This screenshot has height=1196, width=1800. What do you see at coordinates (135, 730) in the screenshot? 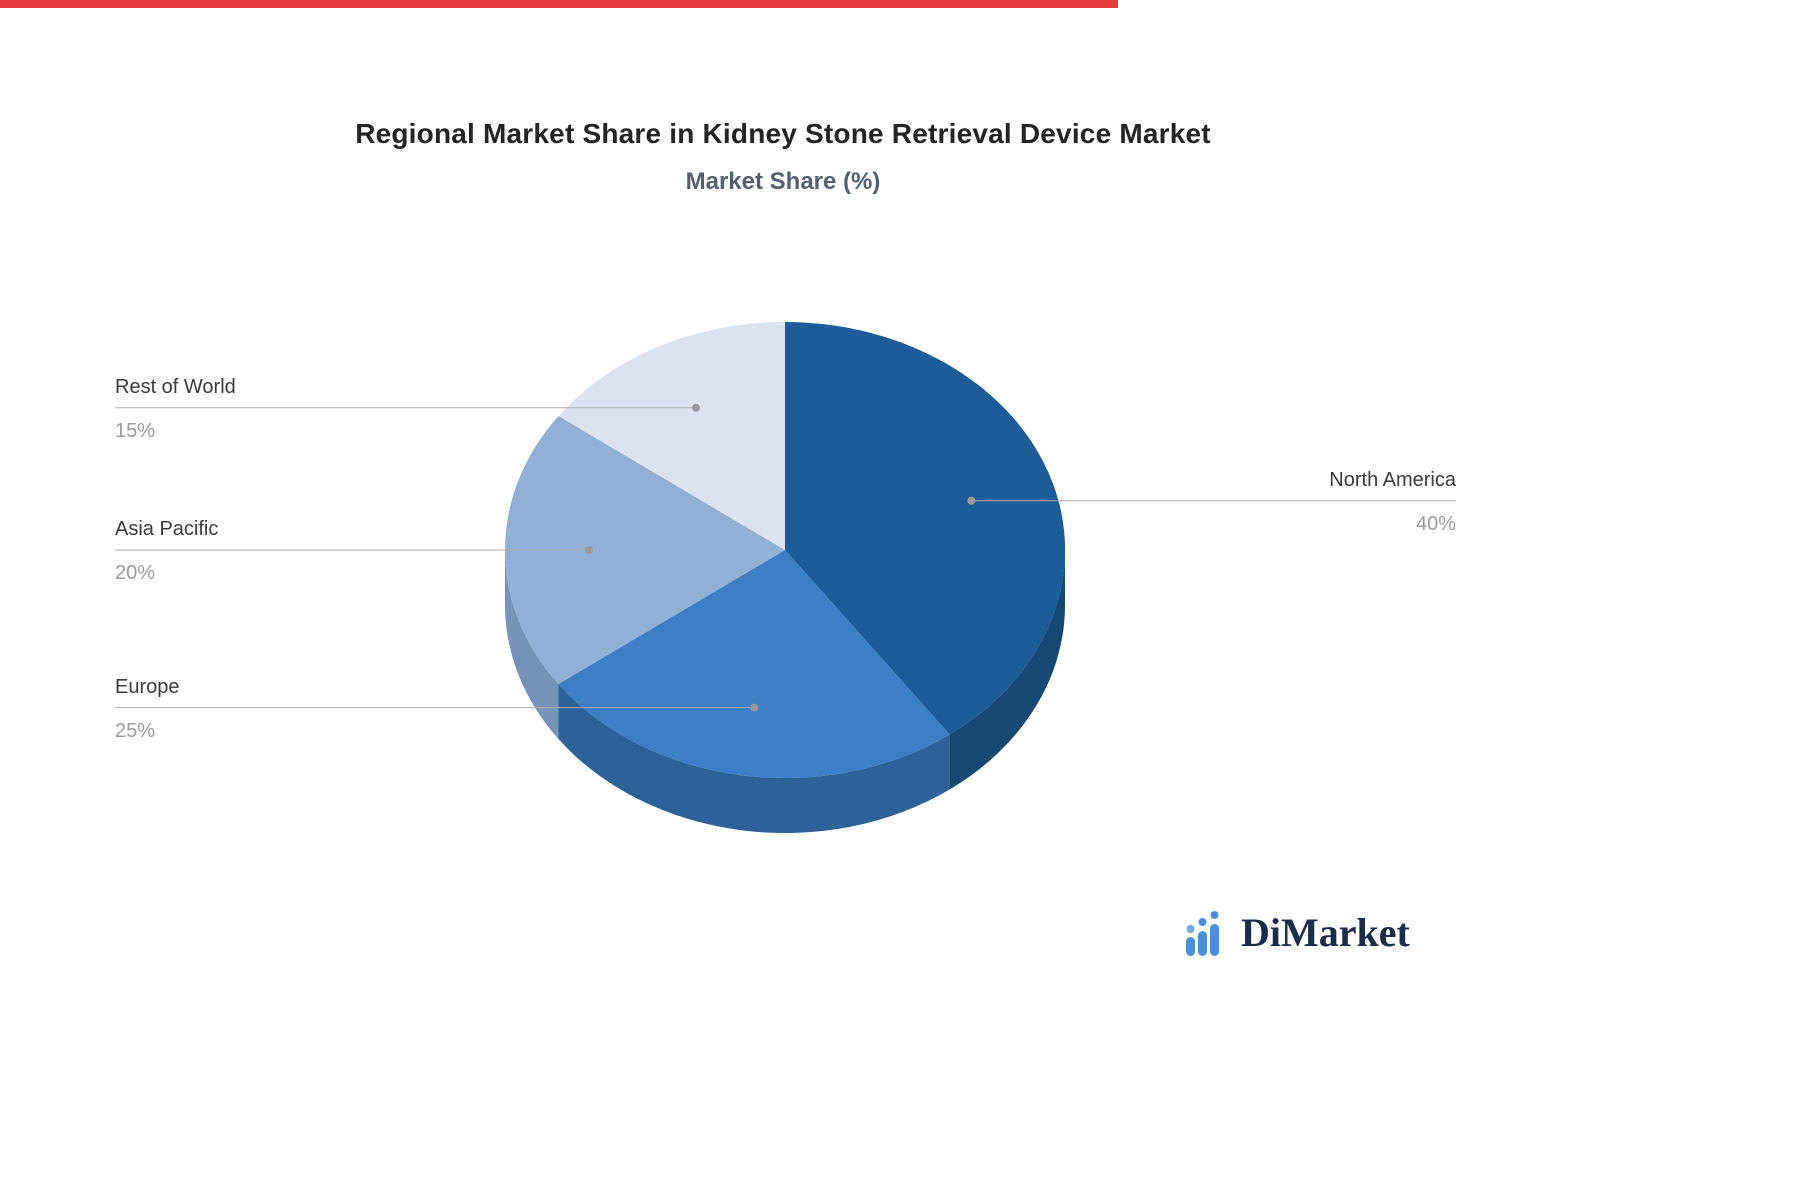
I see `slice-value-text: 25%` at bounding box center [135, 730].